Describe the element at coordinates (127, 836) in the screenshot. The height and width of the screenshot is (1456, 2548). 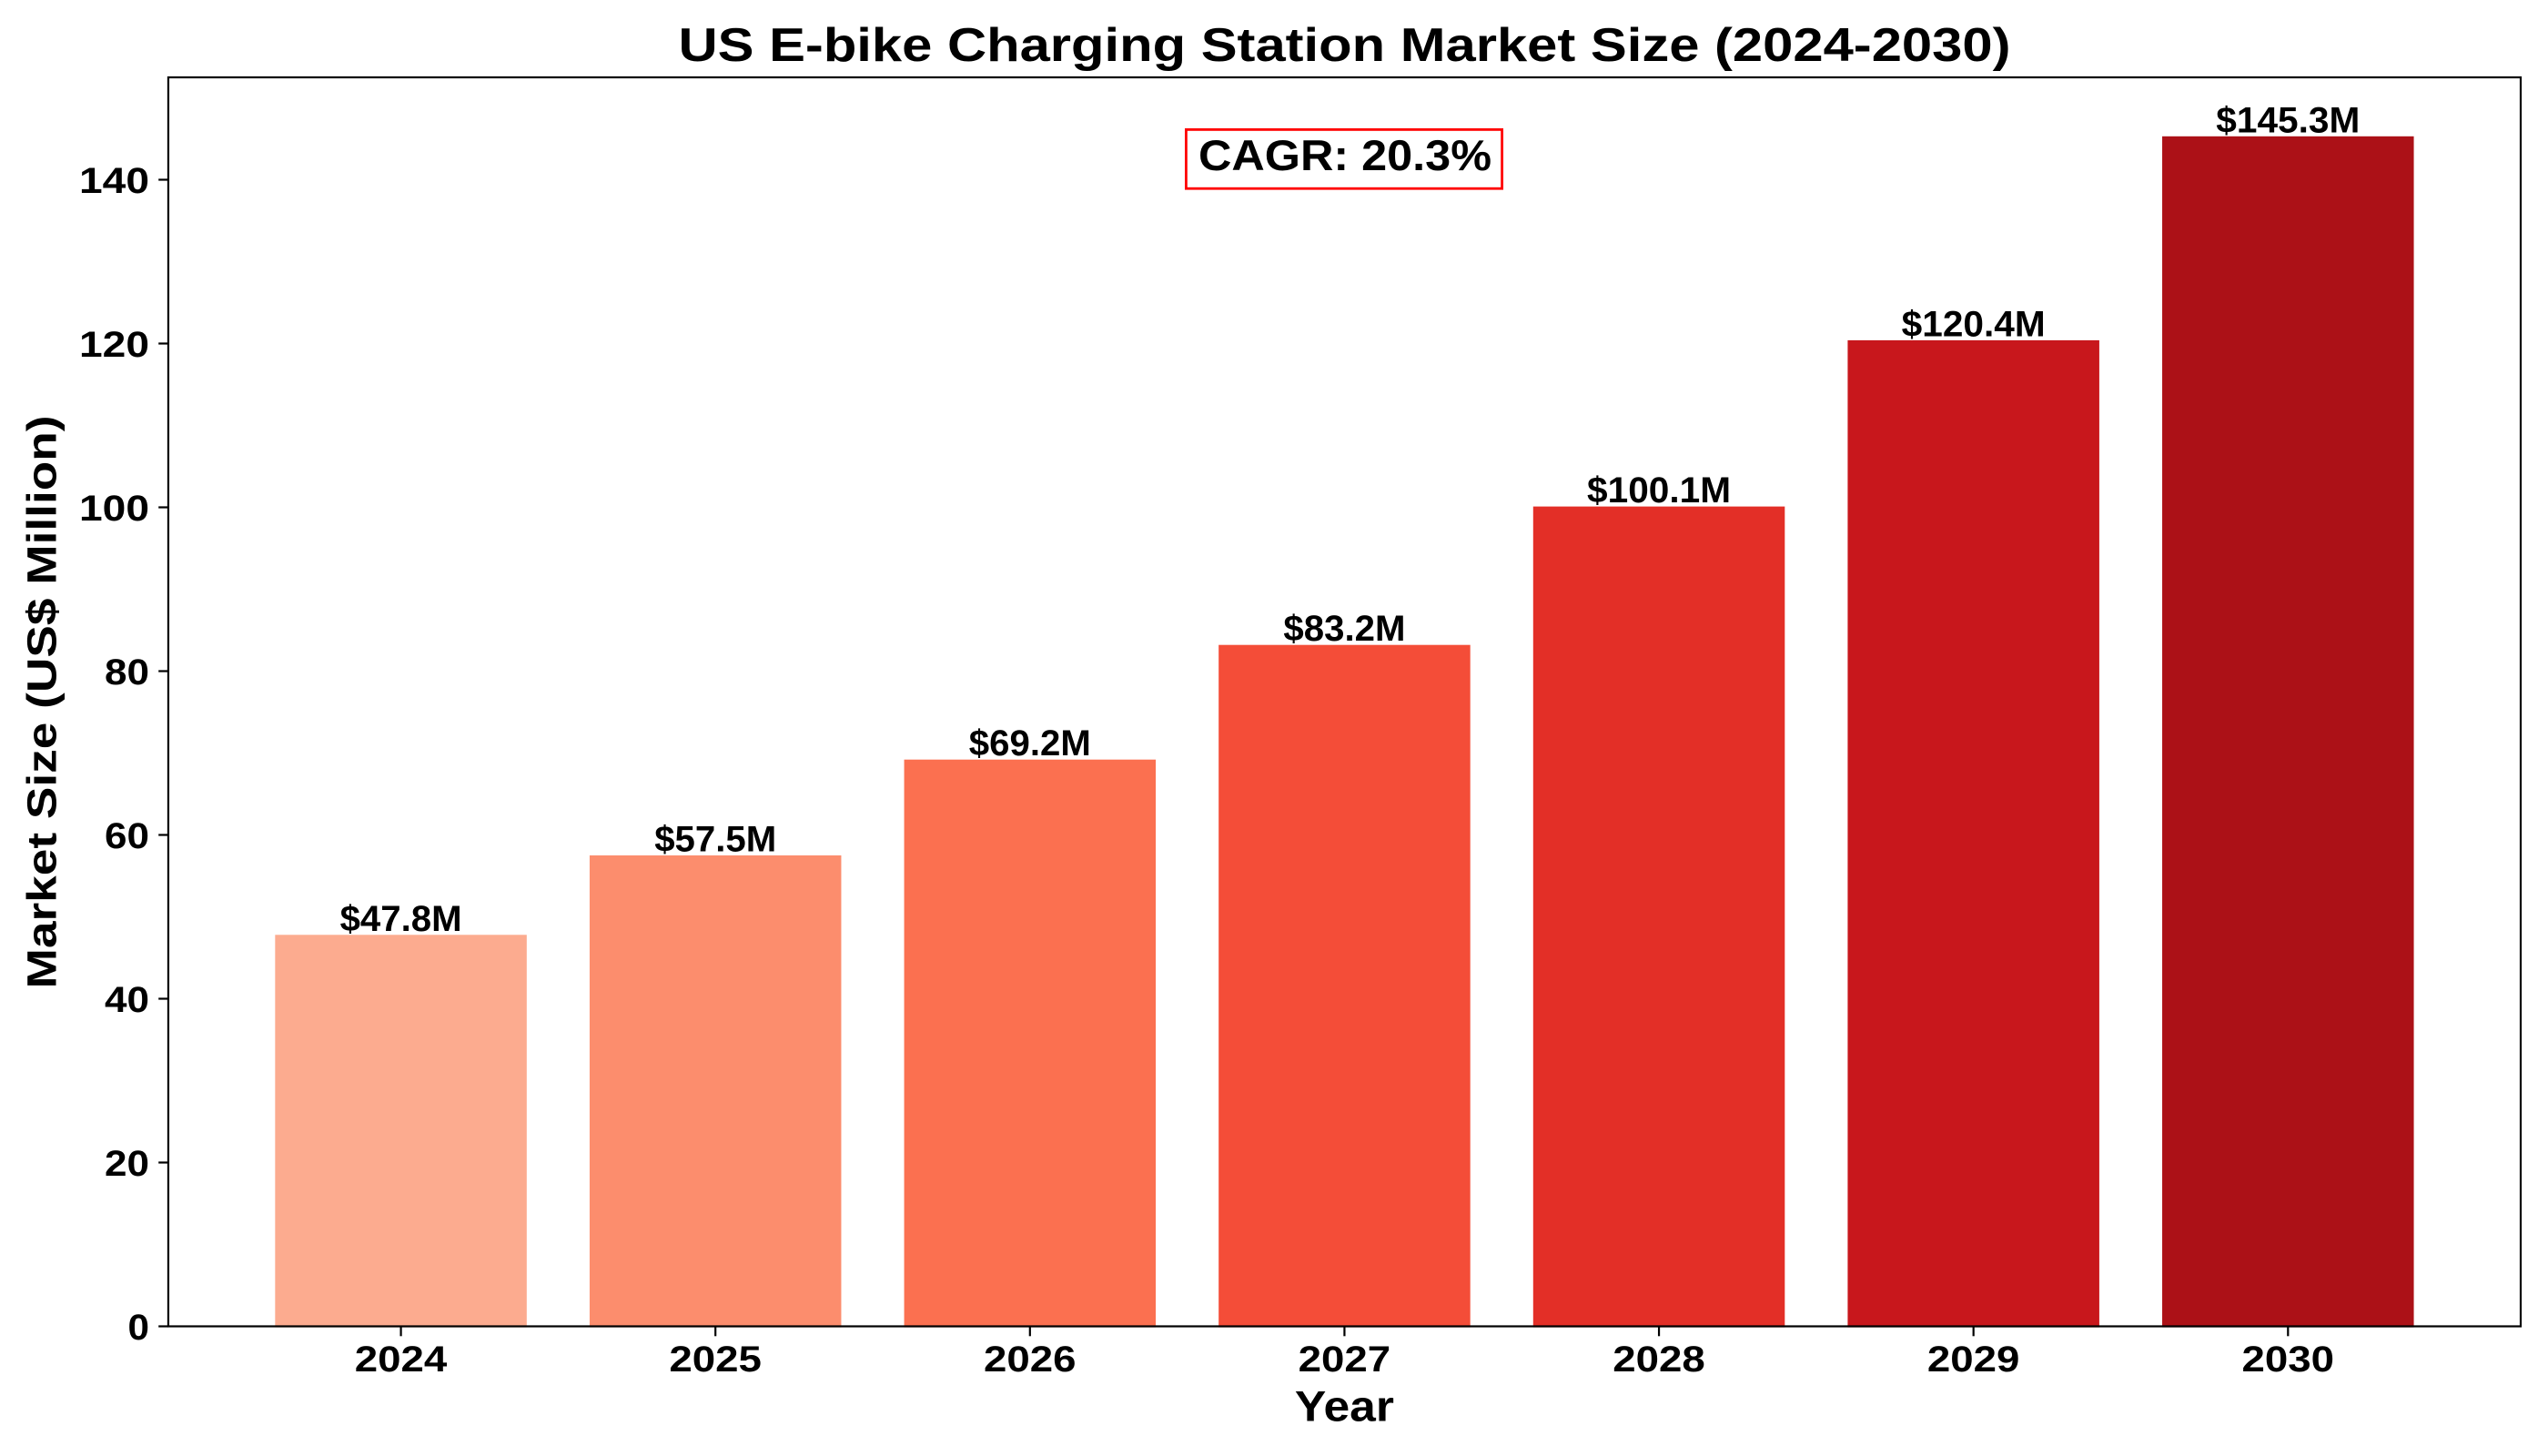
I see `svg-text: 60` at that location.